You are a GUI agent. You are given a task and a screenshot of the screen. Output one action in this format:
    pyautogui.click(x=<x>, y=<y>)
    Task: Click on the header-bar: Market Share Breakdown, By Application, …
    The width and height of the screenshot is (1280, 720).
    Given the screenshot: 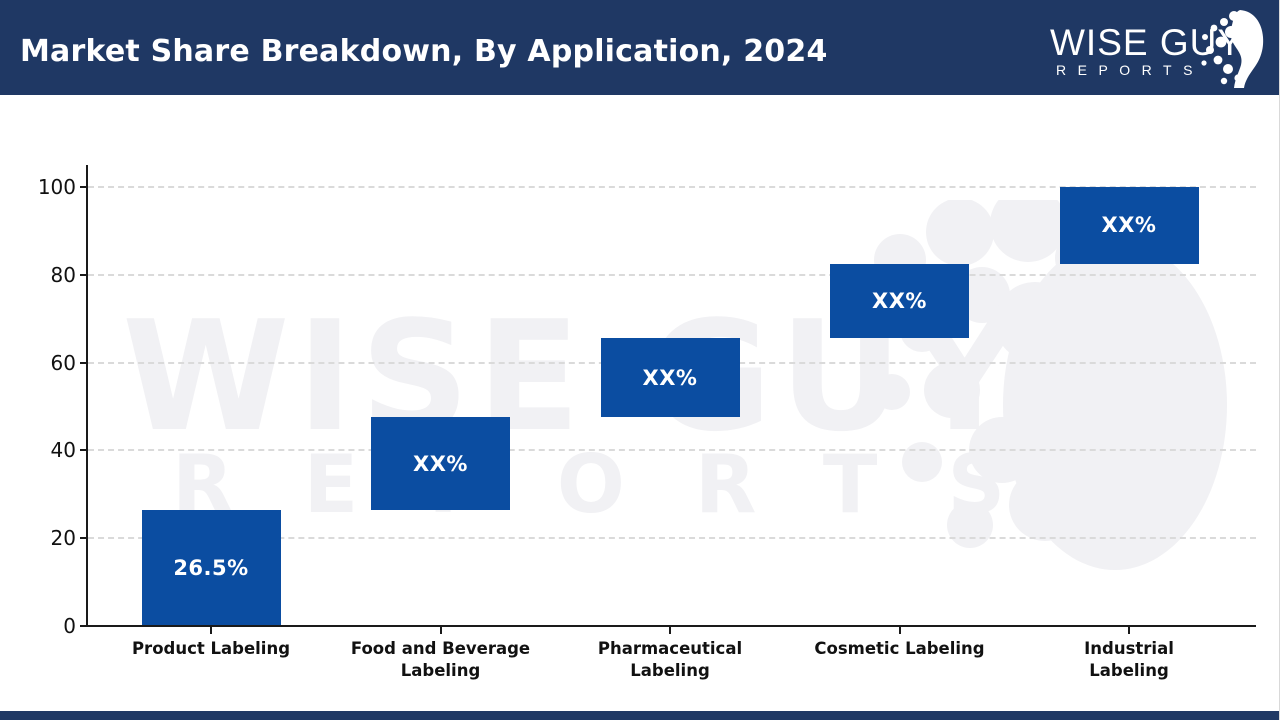 What is the action you would take?
    pyautogui.click(x=639, y=47)
    